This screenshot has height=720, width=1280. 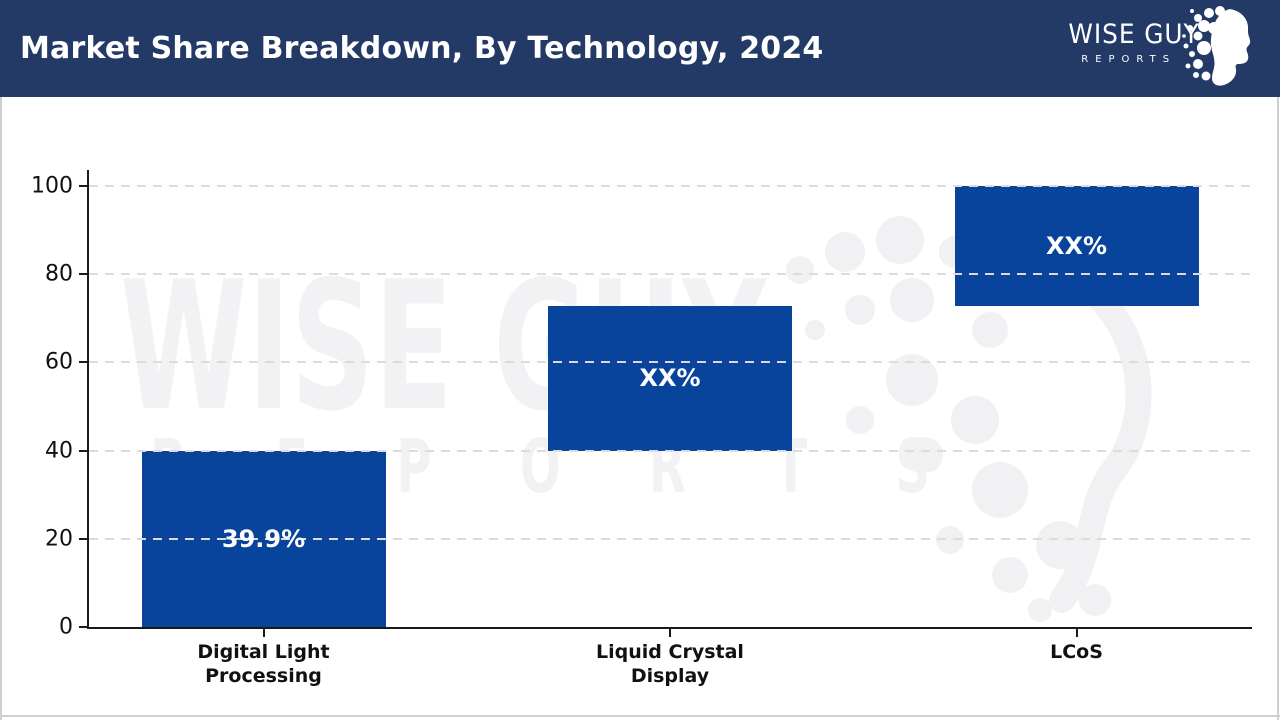 What do you see at coordinates (59, 451) in the screenshot?
I see `y-tick-label: 40` at bounding box center [59, 451].